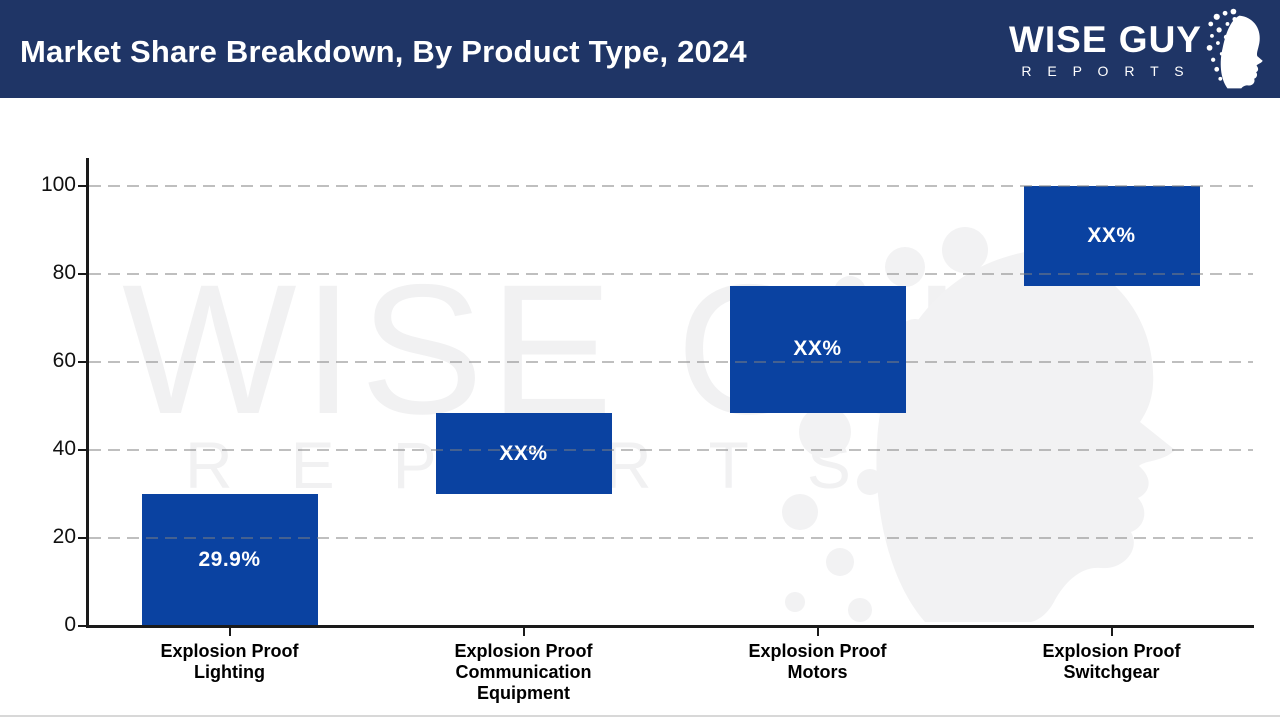 Image resolution: width=1280 pixels, height=720 pixels. I want to click on bar-explosion-proof-motors: XX%, so click(817, 349).